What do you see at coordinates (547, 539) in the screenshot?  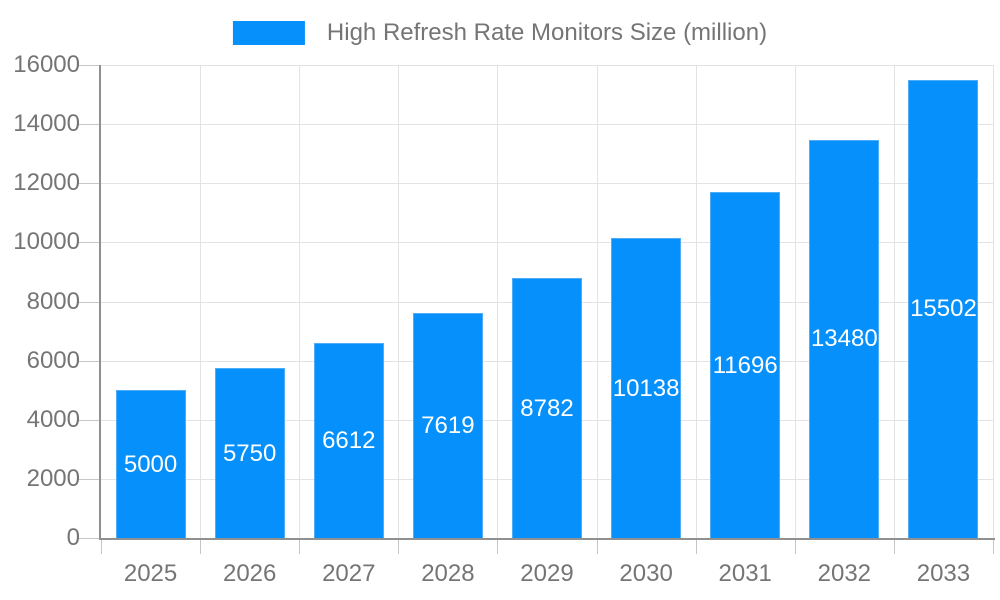 I see `x-axis-line` at bounding box center [547, 539].